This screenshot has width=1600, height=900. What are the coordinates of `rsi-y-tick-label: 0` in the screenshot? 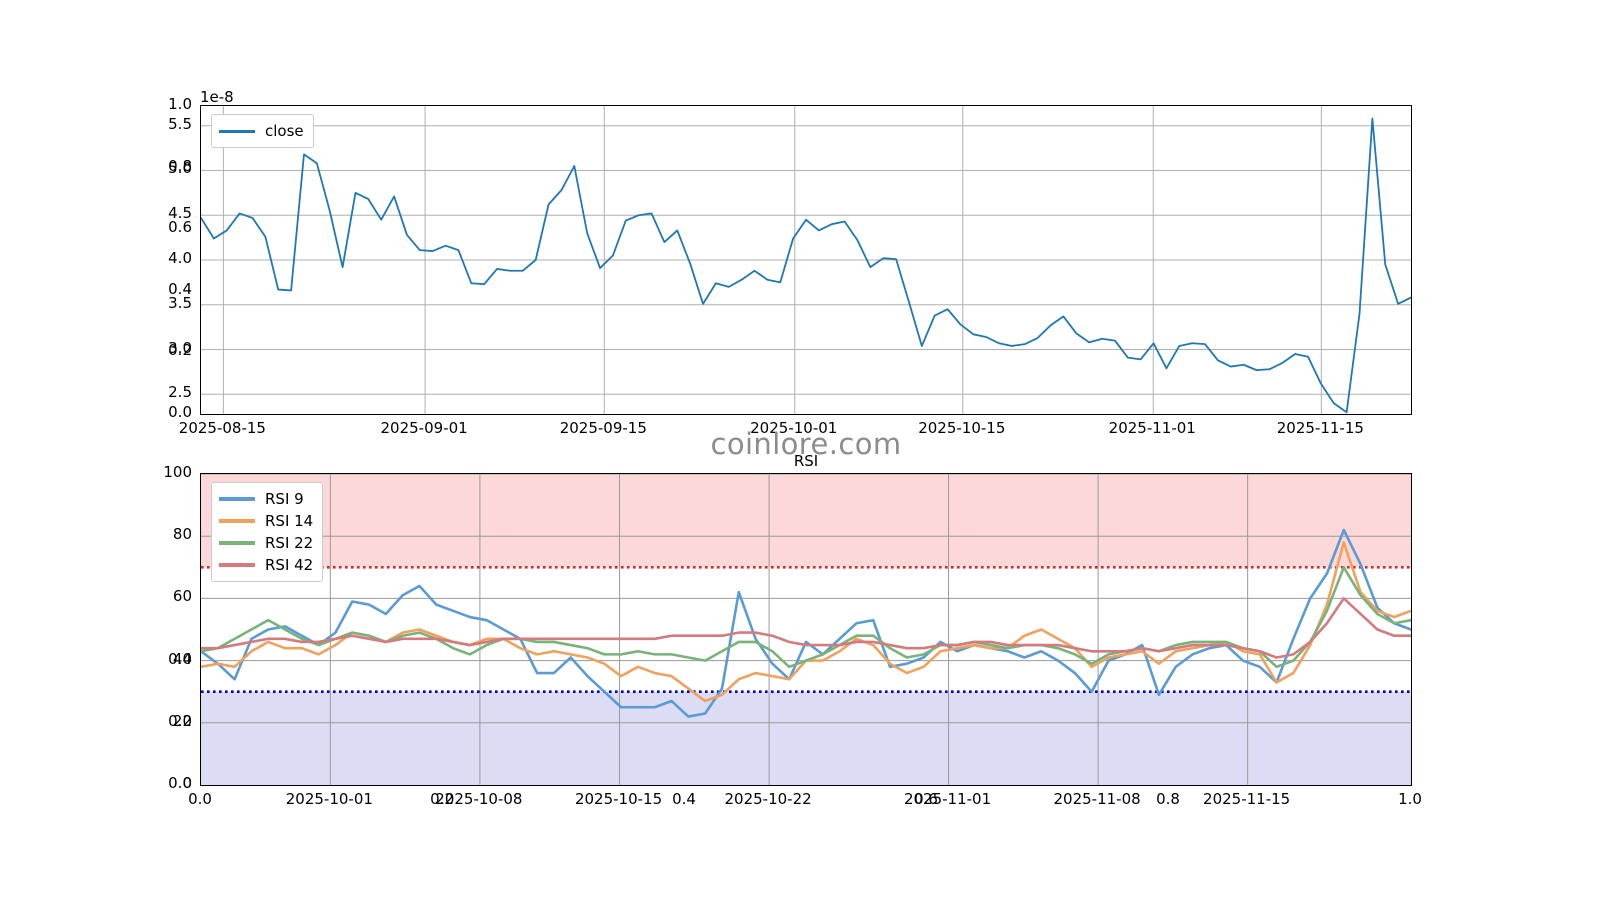 It's located at (187, 783).